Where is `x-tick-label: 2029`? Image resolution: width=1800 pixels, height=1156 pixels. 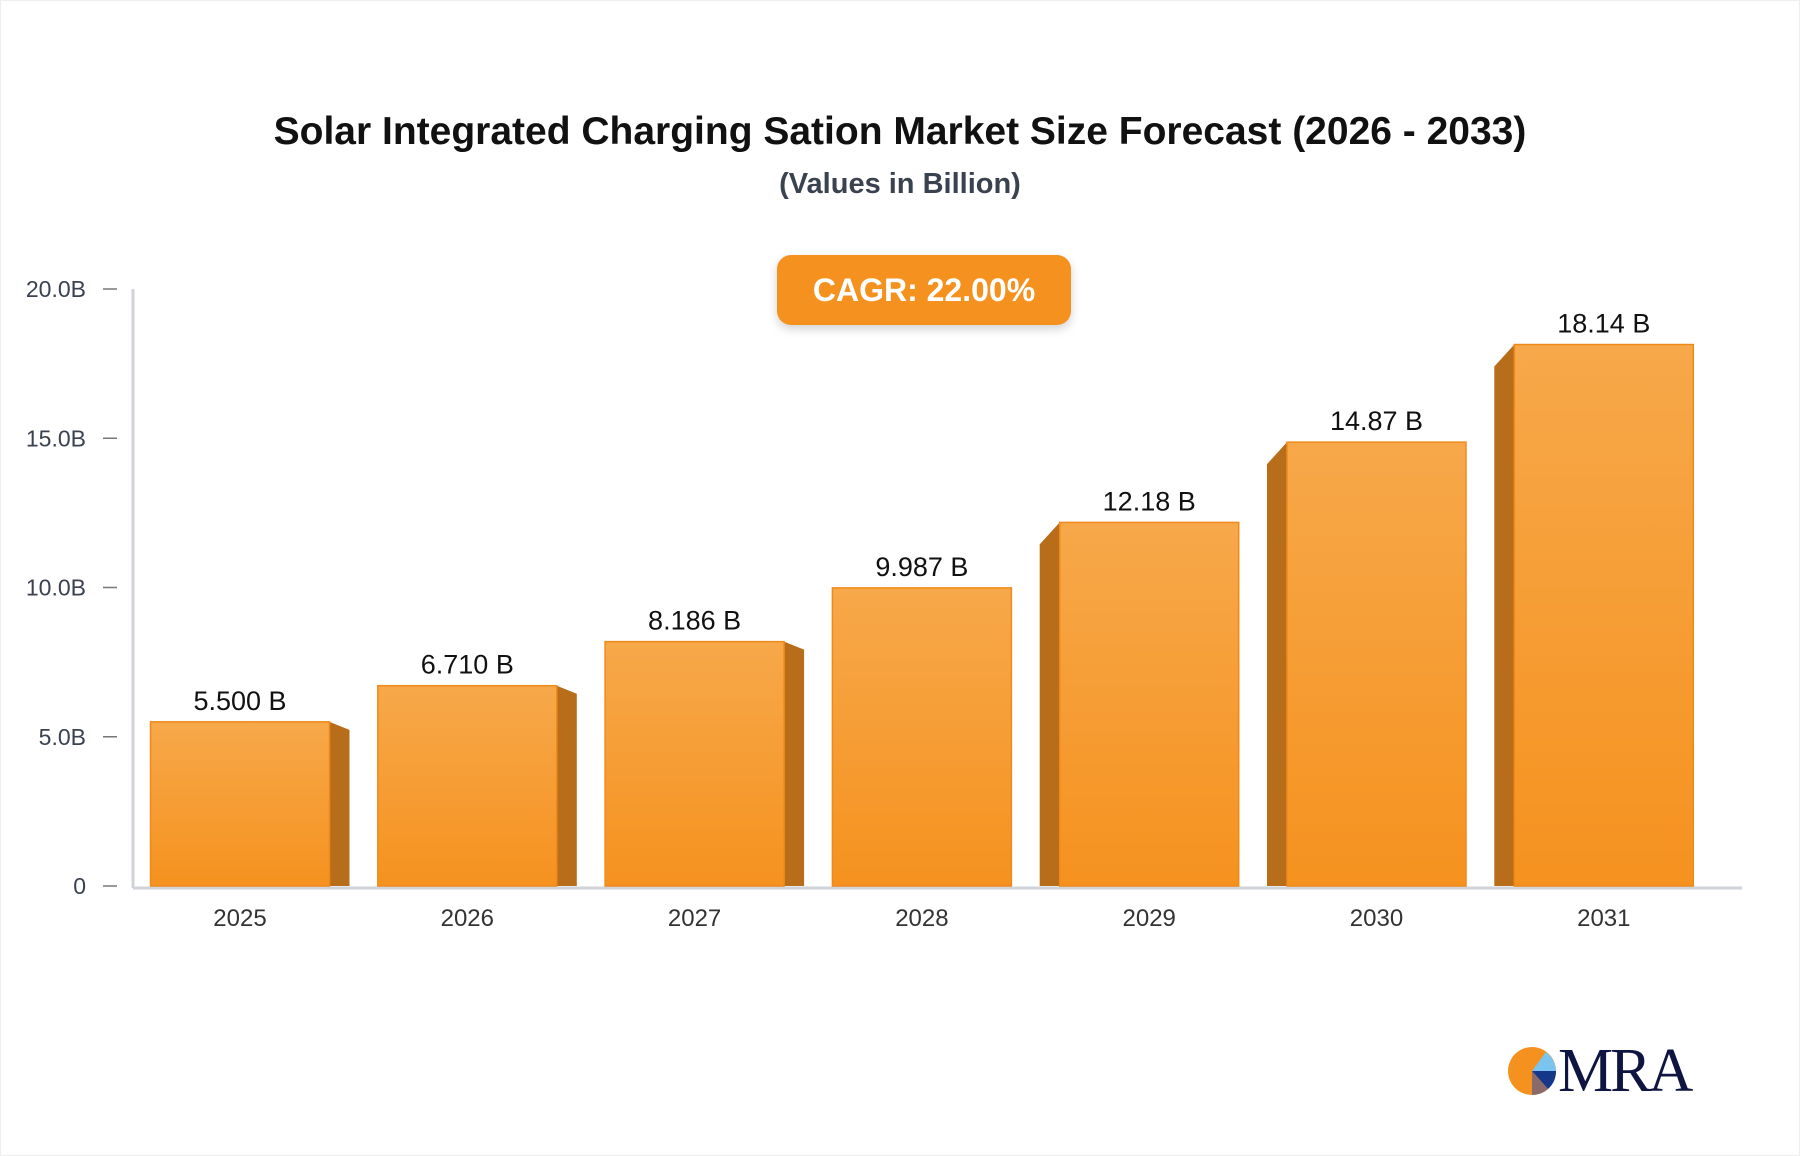 x-tick-label: 2029 is located at coordinates (1149, 918).